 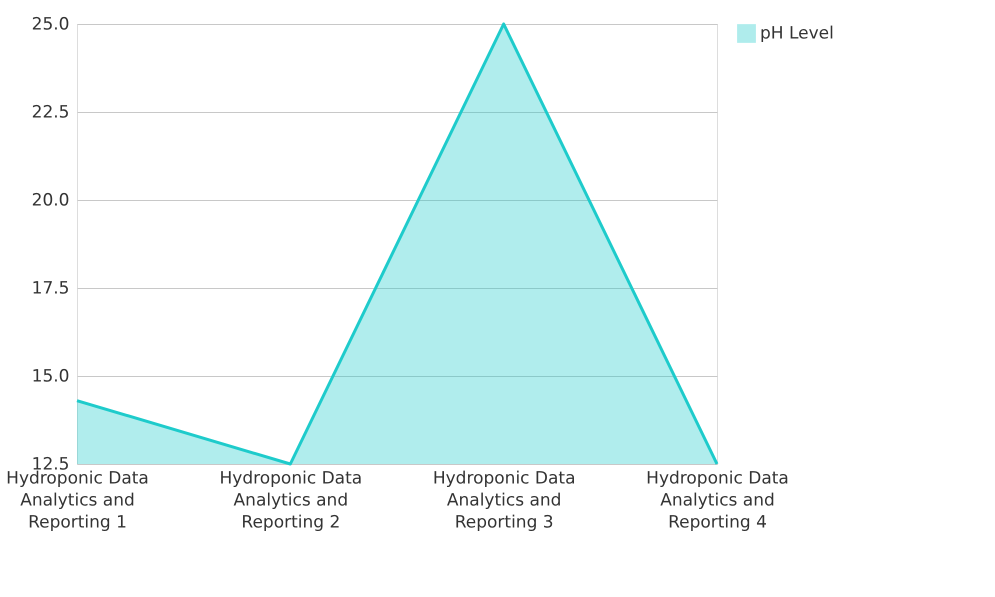 What do you see at coordinates (51, 200) in the screenshot?
I see `y-tick-label: 20.0` at bounding box center [51, 200].